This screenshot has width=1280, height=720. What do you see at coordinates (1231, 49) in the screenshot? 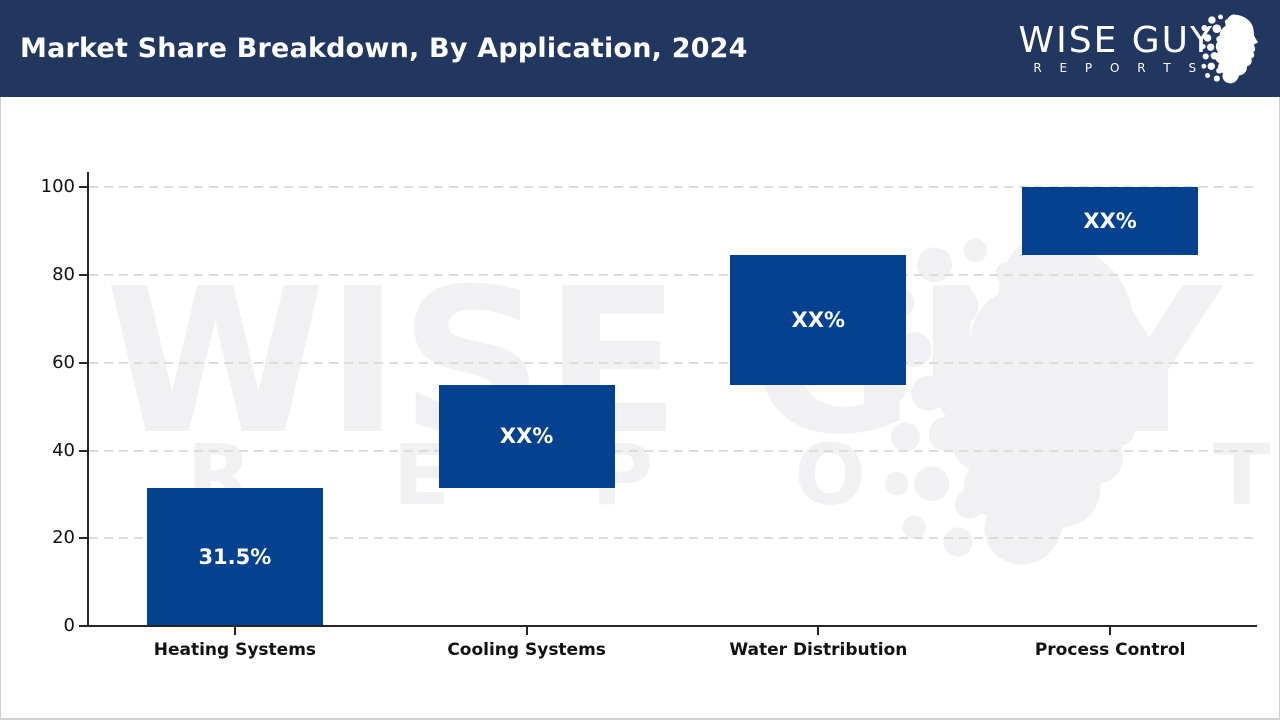
I see `logo-head-icon` at bounding box center [1231, 49].